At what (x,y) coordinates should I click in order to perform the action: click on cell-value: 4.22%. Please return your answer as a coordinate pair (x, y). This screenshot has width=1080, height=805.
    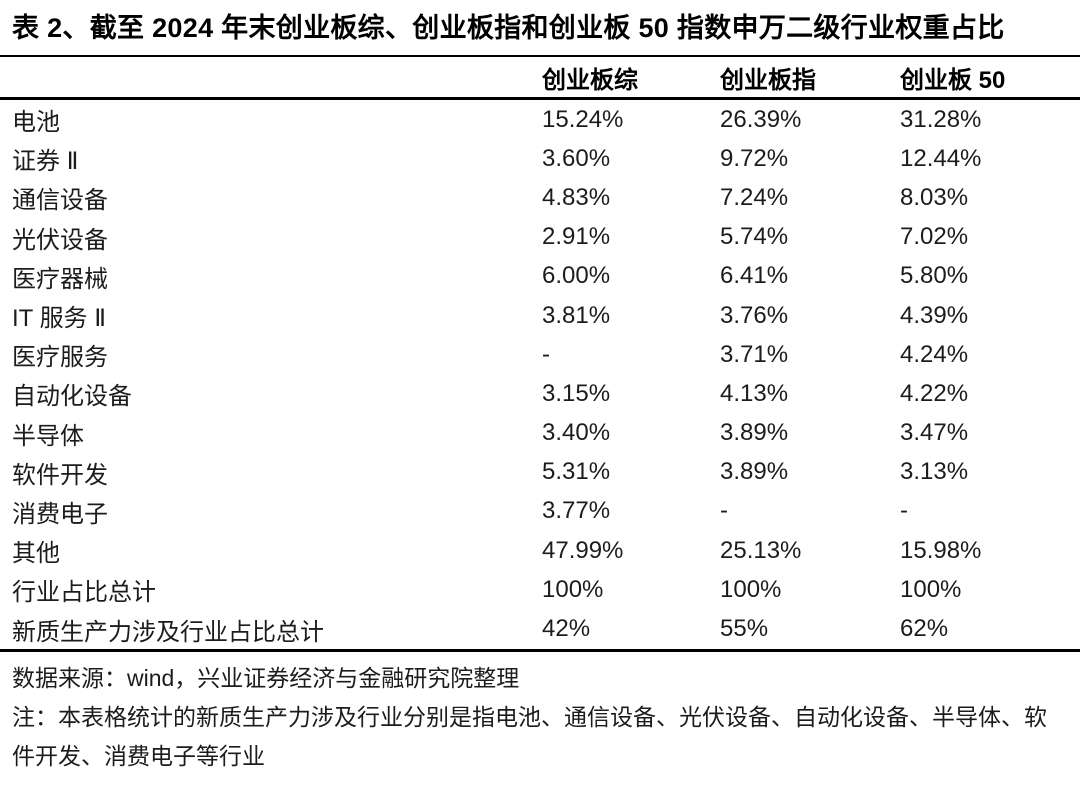
    Looking at the image, I should click on (934, 393).